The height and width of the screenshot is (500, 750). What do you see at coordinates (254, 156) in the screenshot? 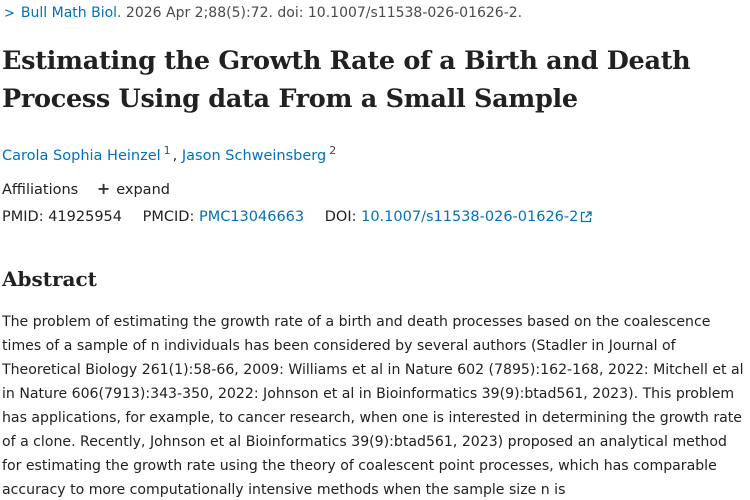
I see `author-link-2: Jason Schweinsberg` at bounding box center [254, 156].